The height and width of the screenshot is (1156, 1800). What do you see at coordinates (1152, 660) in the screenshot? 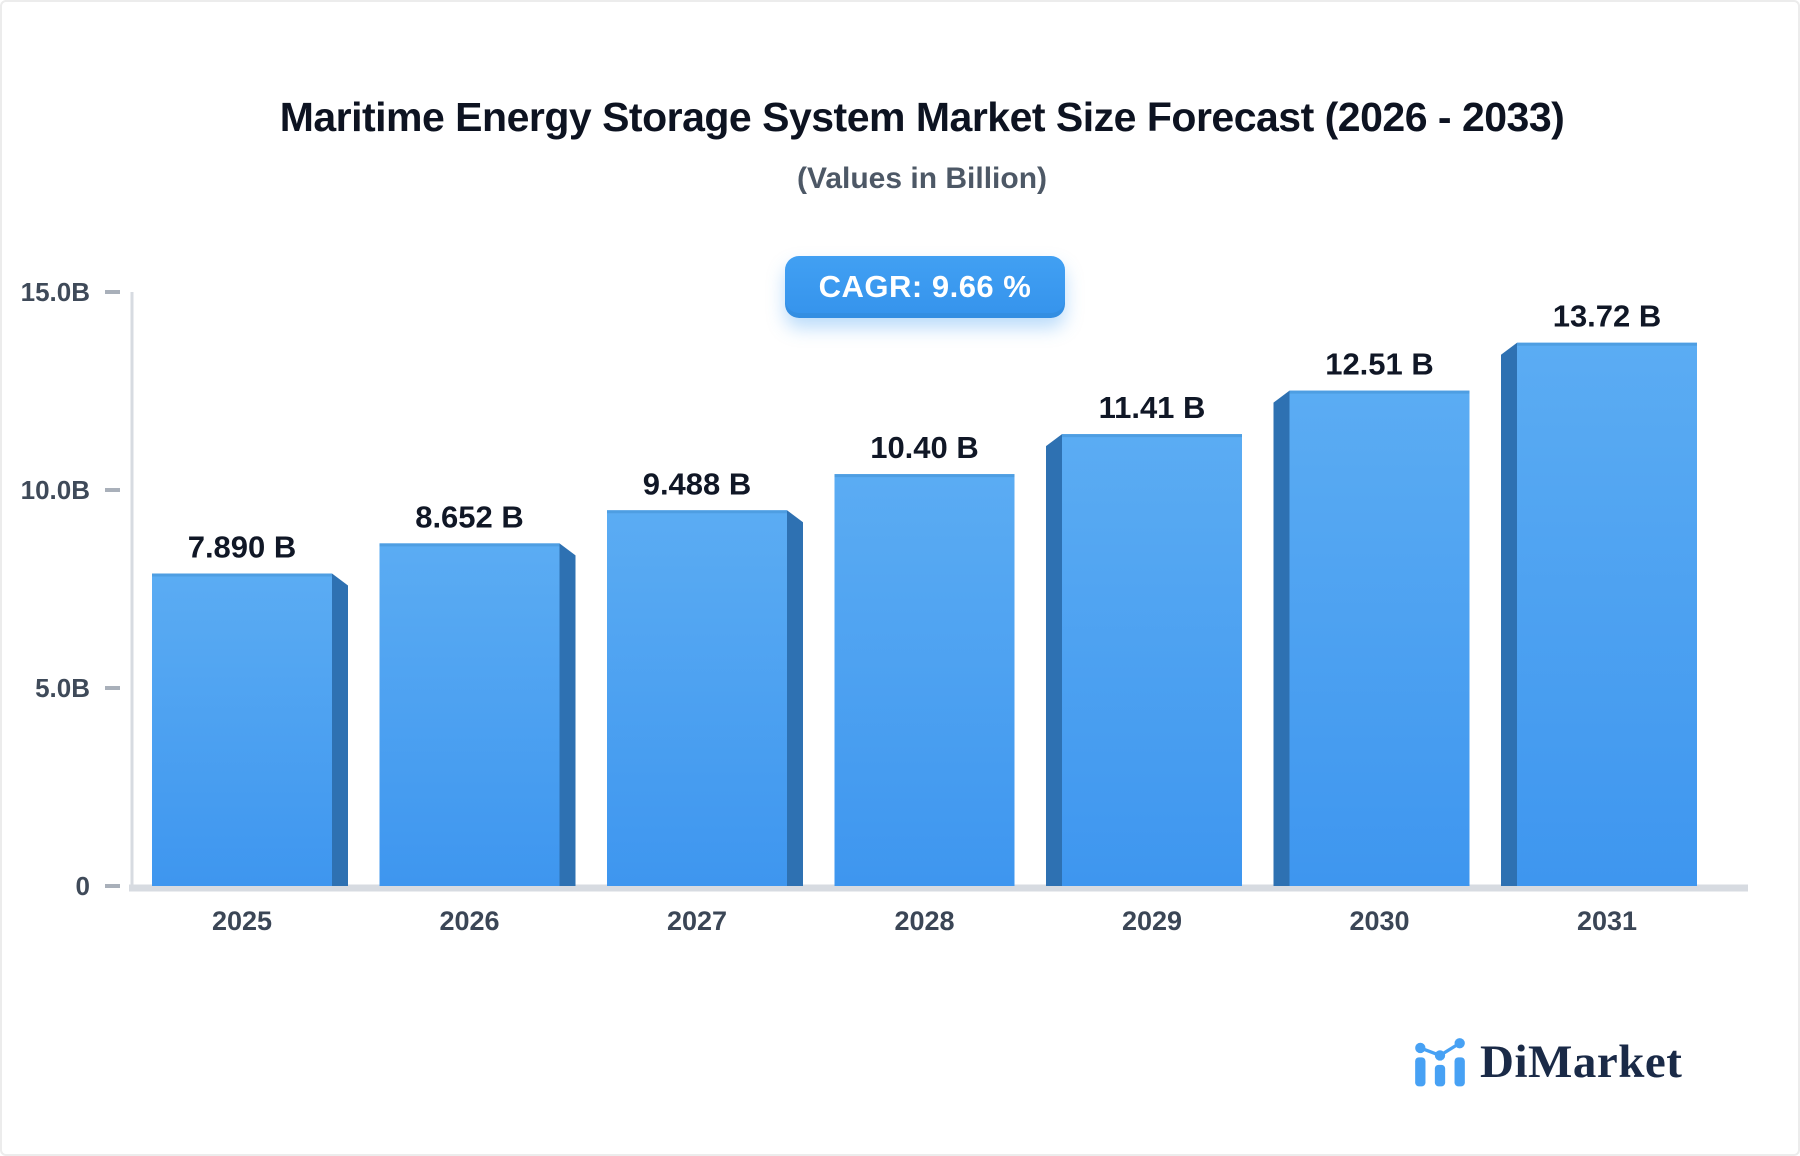
I see `bar-2029` at bounding box center [1152, 660].